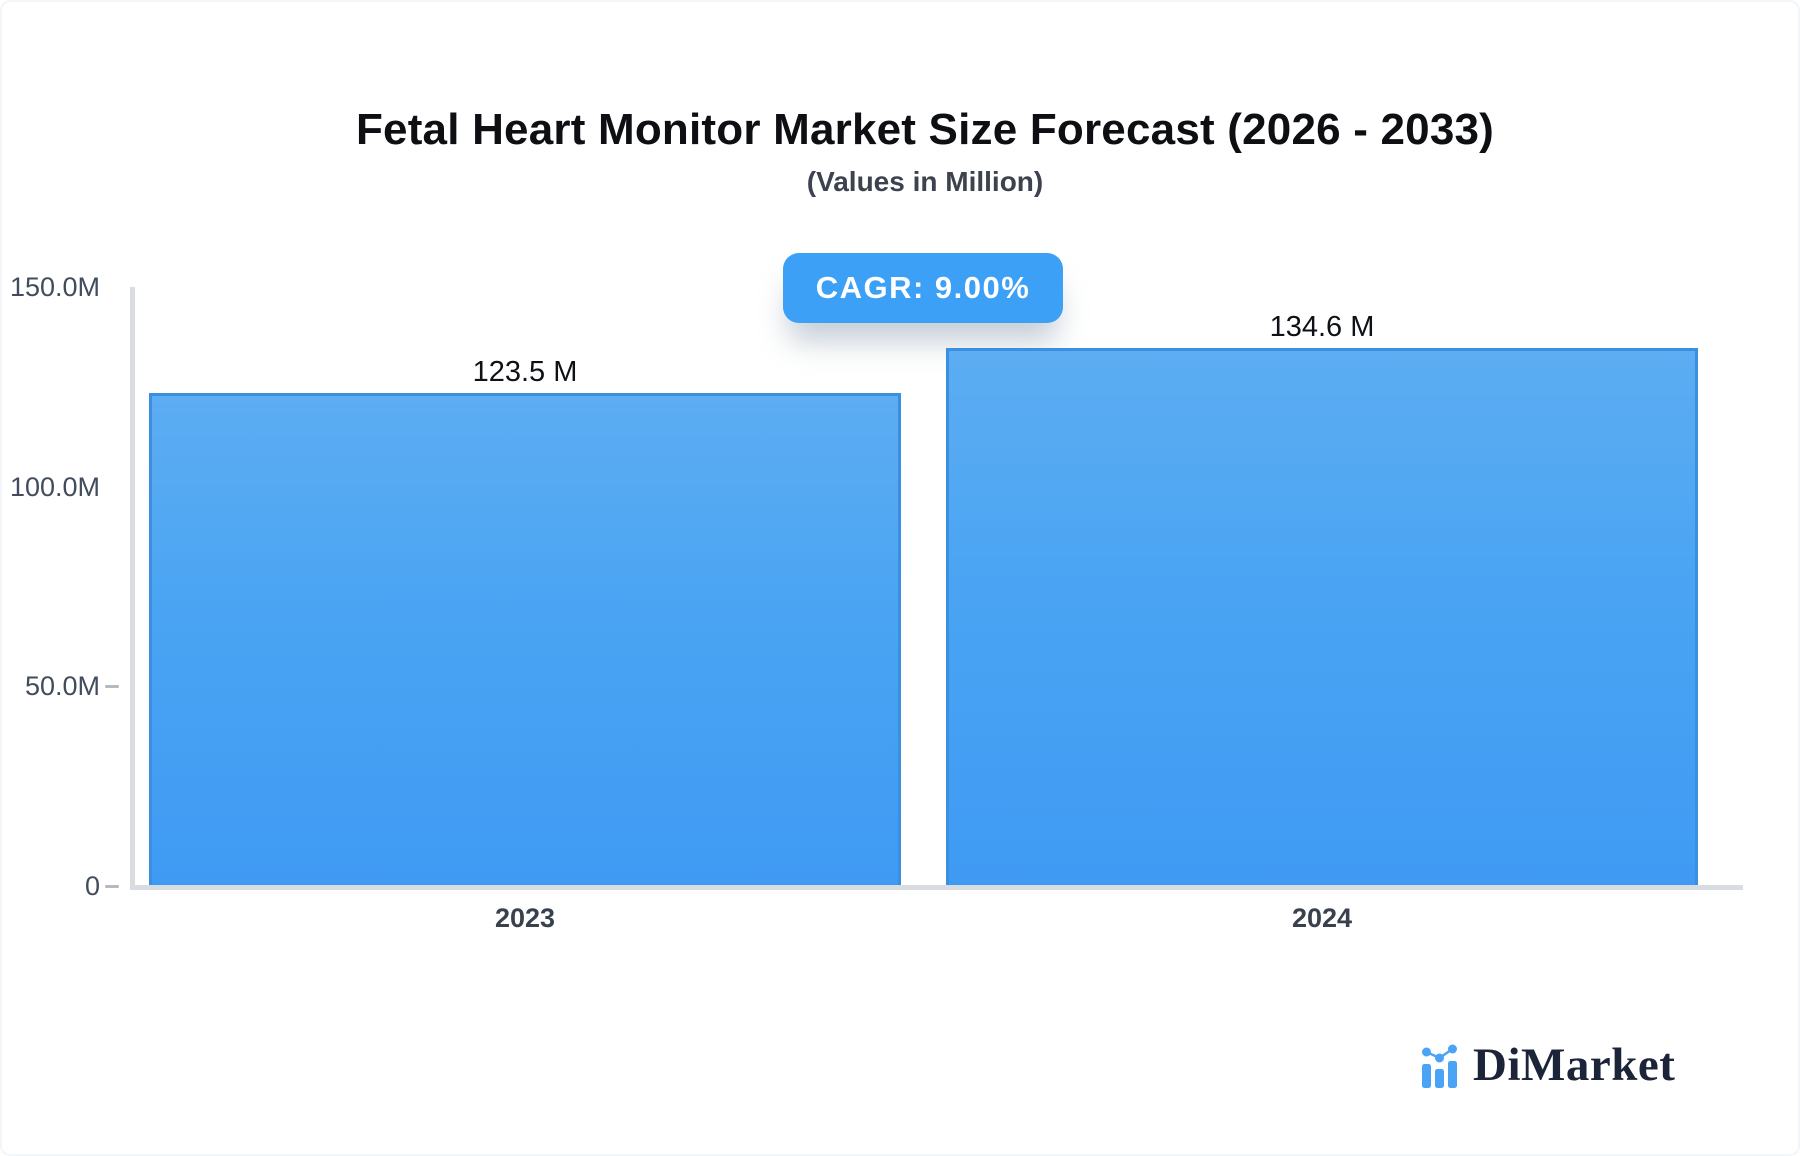 This screenshot has height=1156, width=1800. I want to click on y-tick-label-50m: 50.0M, so click(62, 686).